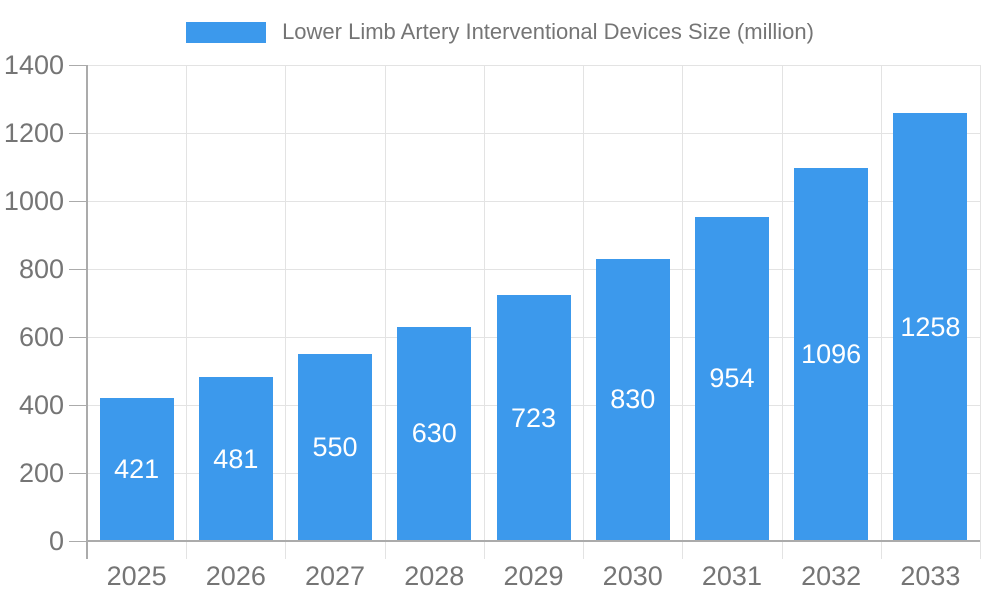 This screenshot has height=600, width=1000. What do you see at coordinates (41, 405) in the screenshot?
I see `y-axis-tick-label: 400` at bounding box center [41, 405].